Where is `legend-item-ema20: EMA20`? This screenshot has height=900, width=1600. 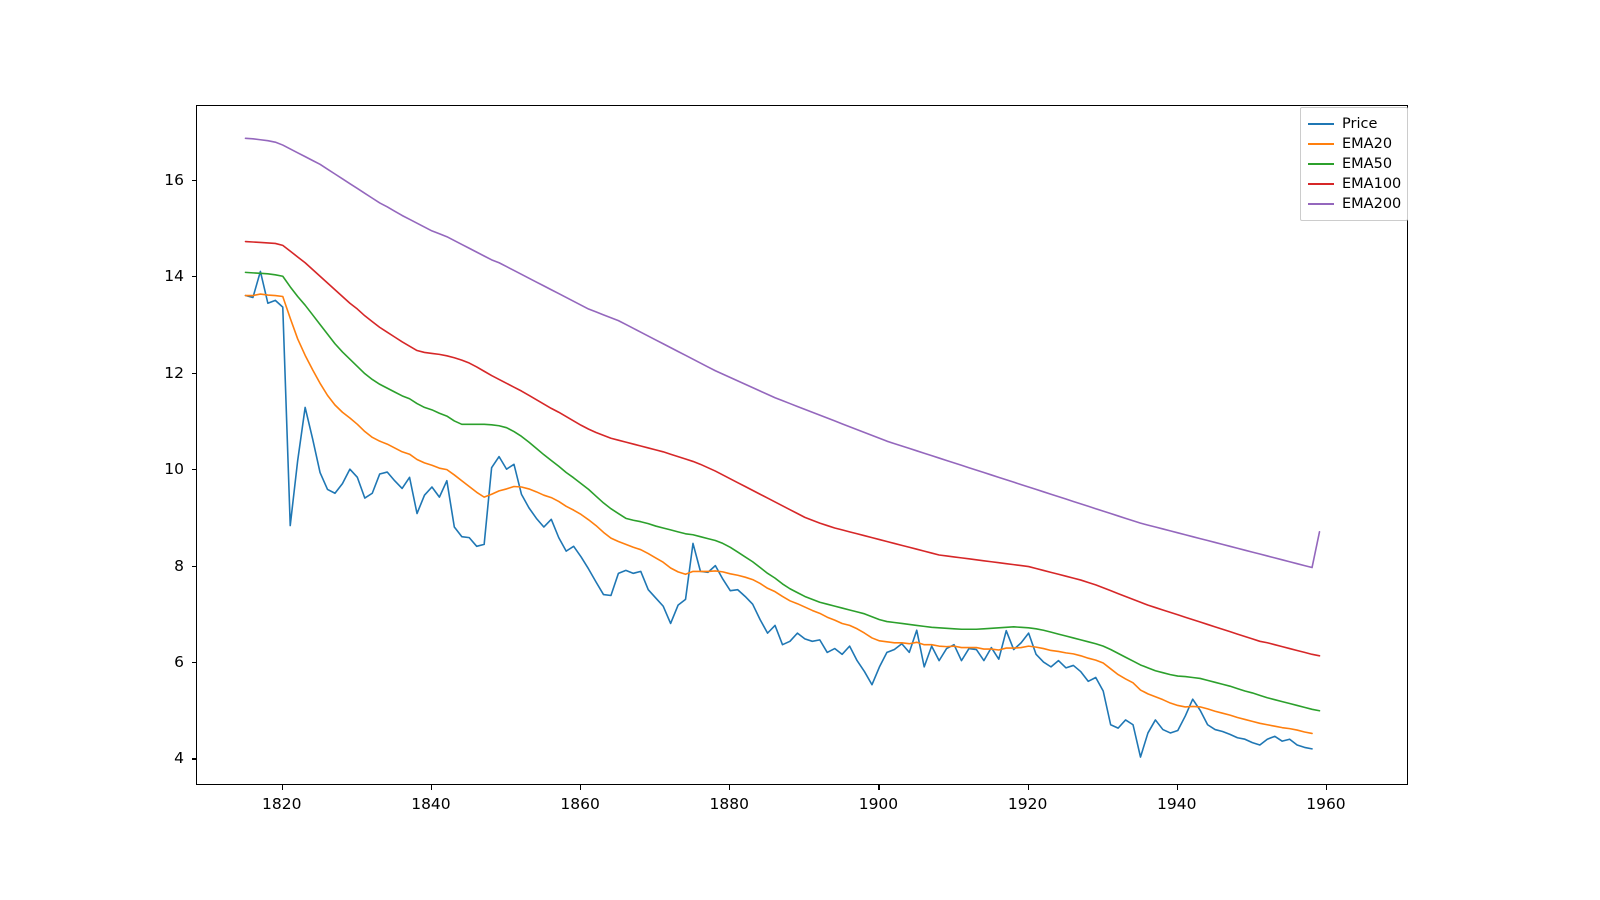
legend-item-ema20: EMA20 is located at coordinates (1353, 144).